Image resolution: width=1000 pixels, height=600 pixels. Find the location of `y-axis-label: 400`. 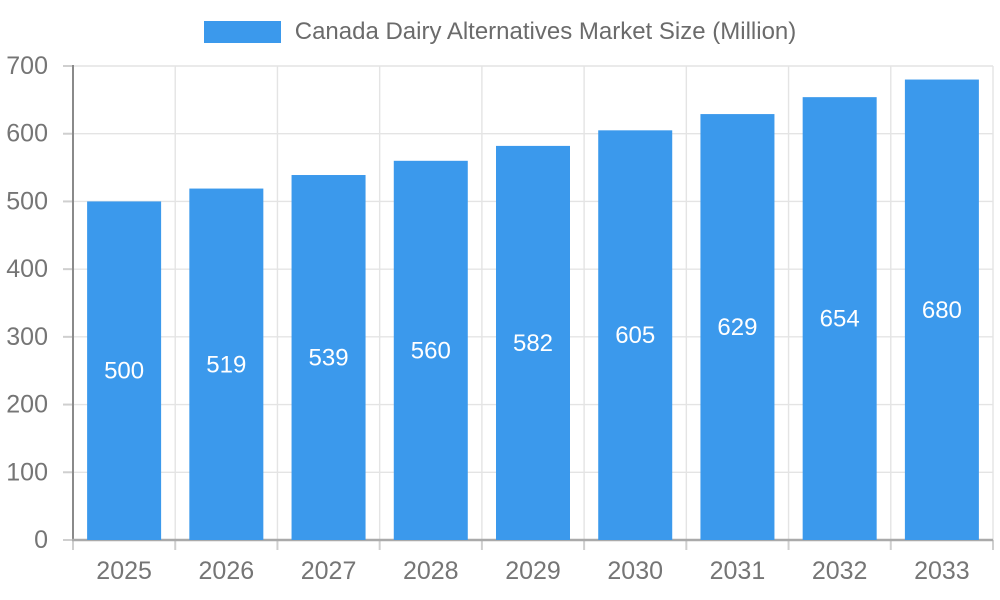

y-axis-label: 400 is located at coordinates (27, 269).